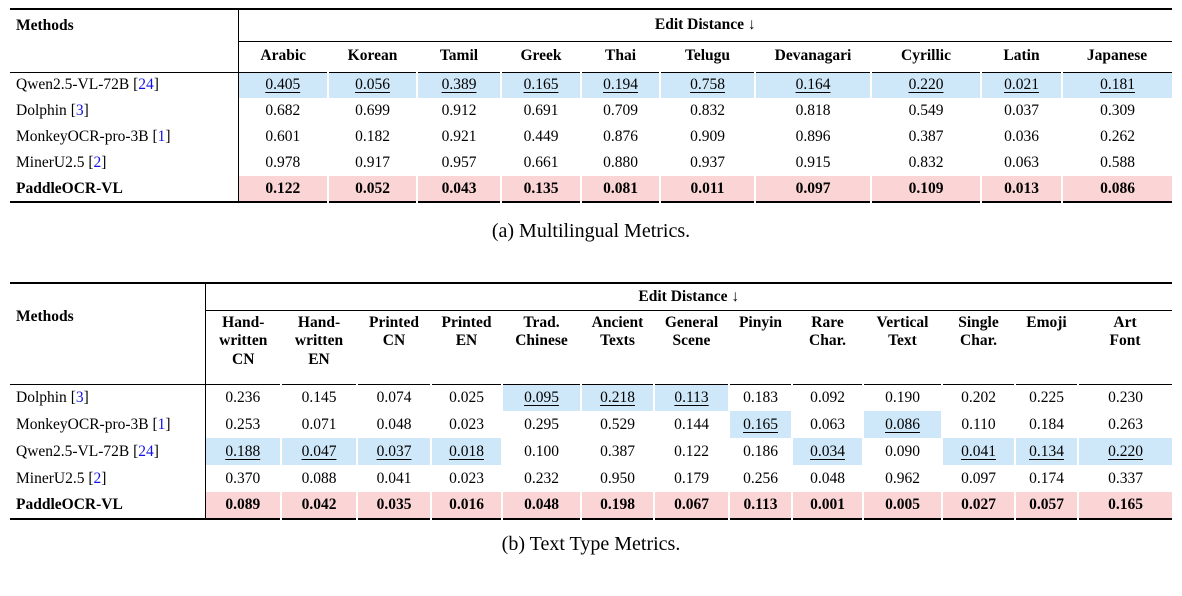 The image size is (1182, 596). Describe the element at coordinates (319, 478) in the screenshot. I see `metric-cell: 0.088` at that location.